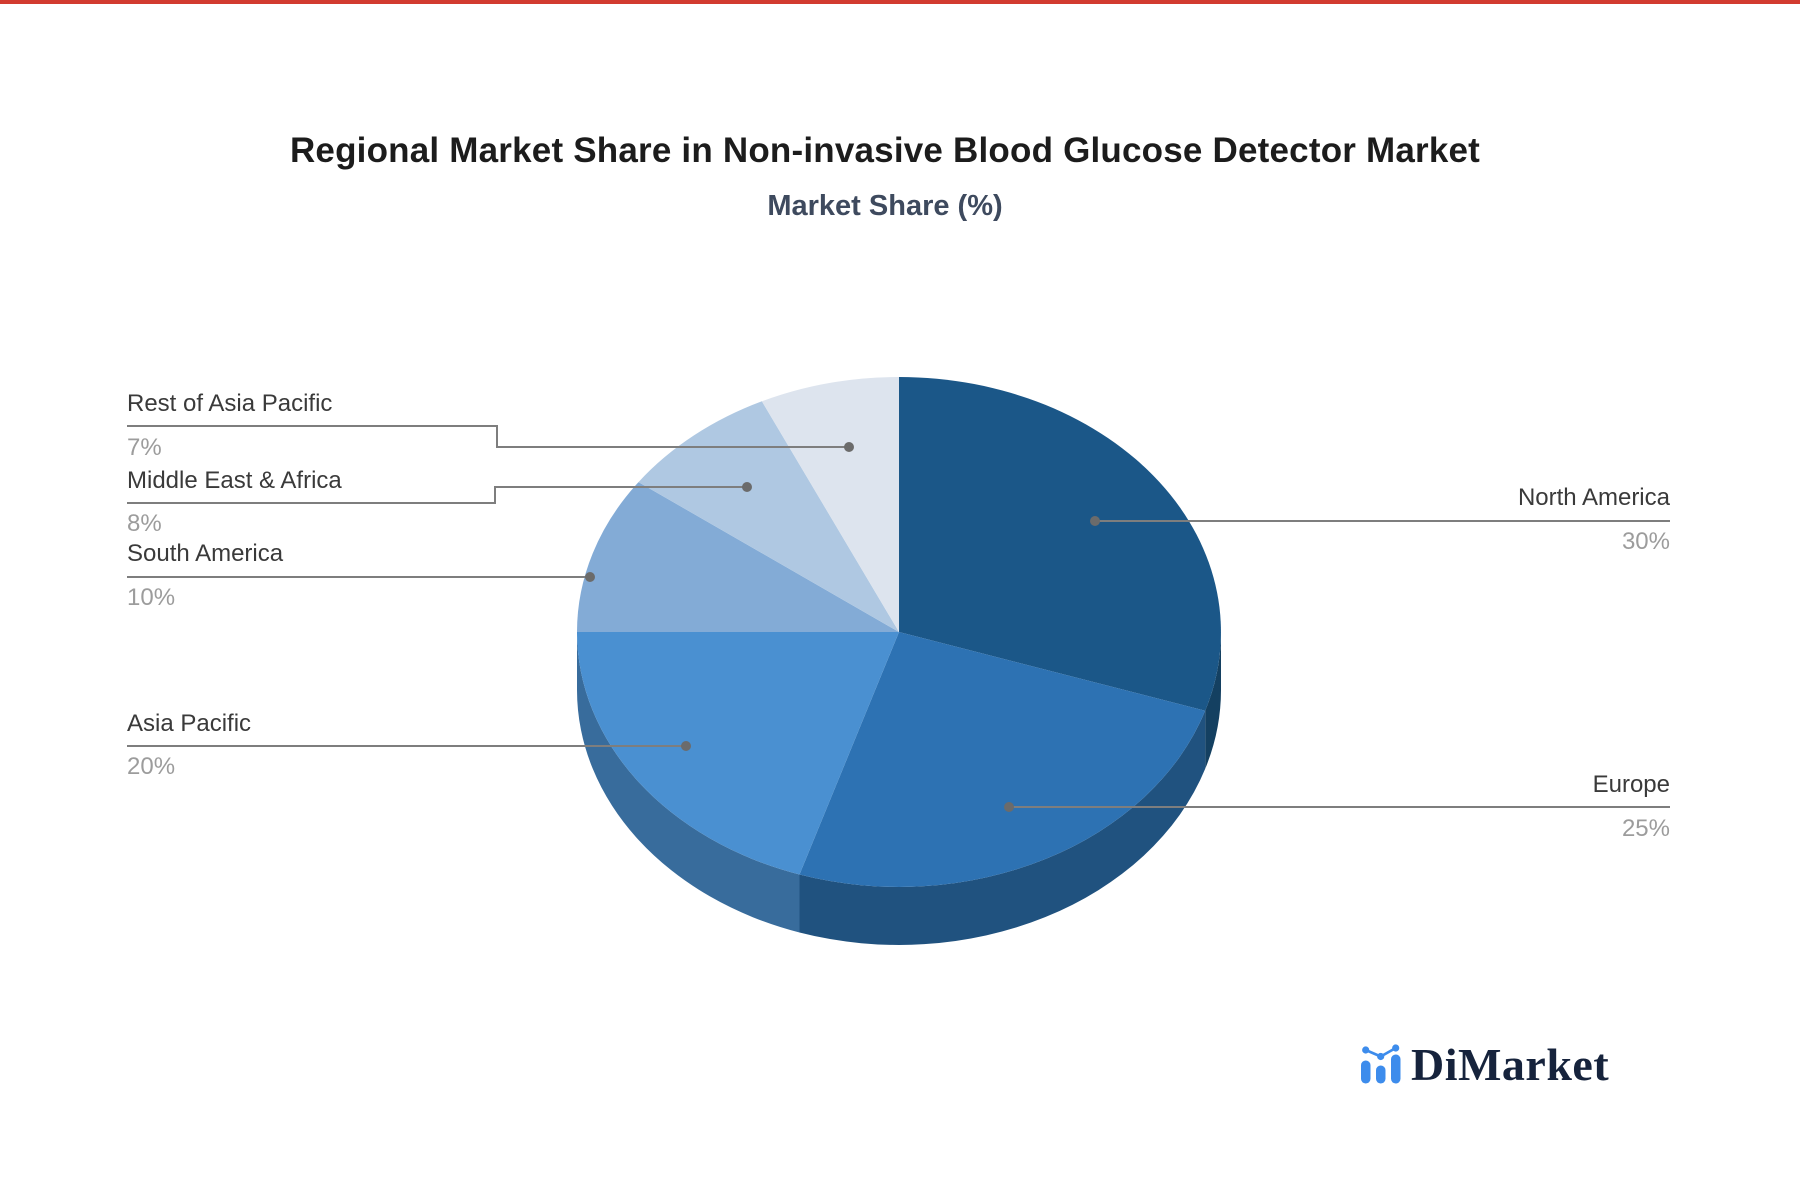 The width and height of the screenshot is (1800, 1196). Describe the element at coordinates (747, 487) in the screenshot. I see `leader-dot-middle-east-africa` at that location.